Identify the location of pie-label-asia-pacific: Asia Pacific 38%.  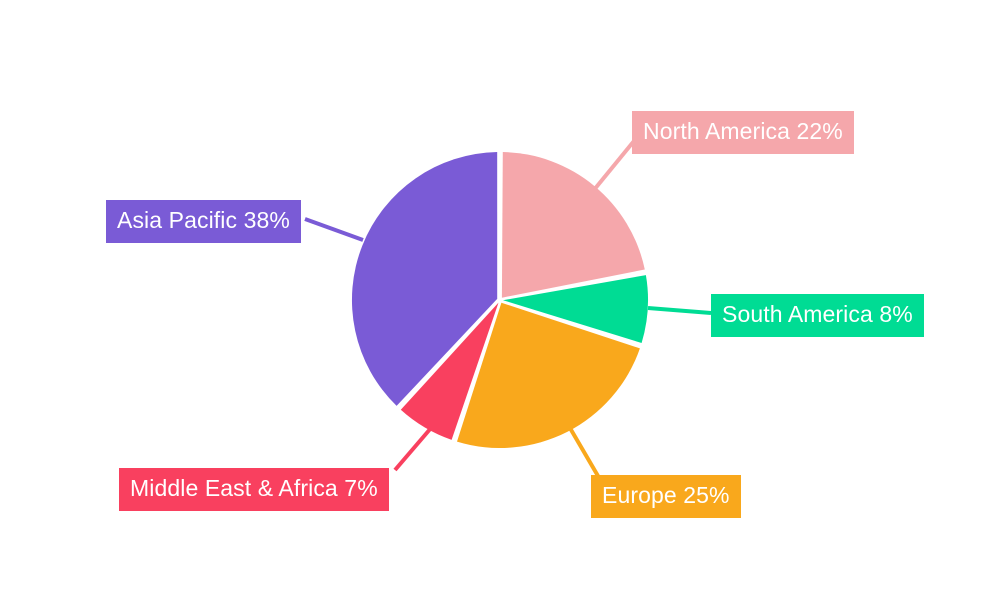
(203, 221).